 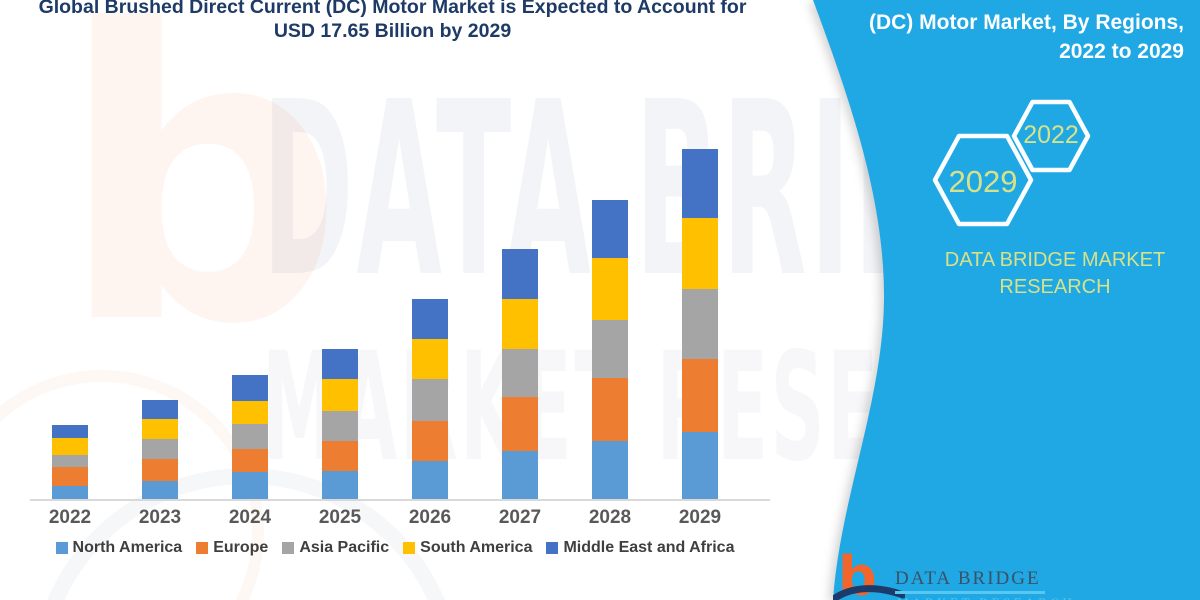 I want to click on x-axis-label-slot: 2025, so click(x=340, y=518).